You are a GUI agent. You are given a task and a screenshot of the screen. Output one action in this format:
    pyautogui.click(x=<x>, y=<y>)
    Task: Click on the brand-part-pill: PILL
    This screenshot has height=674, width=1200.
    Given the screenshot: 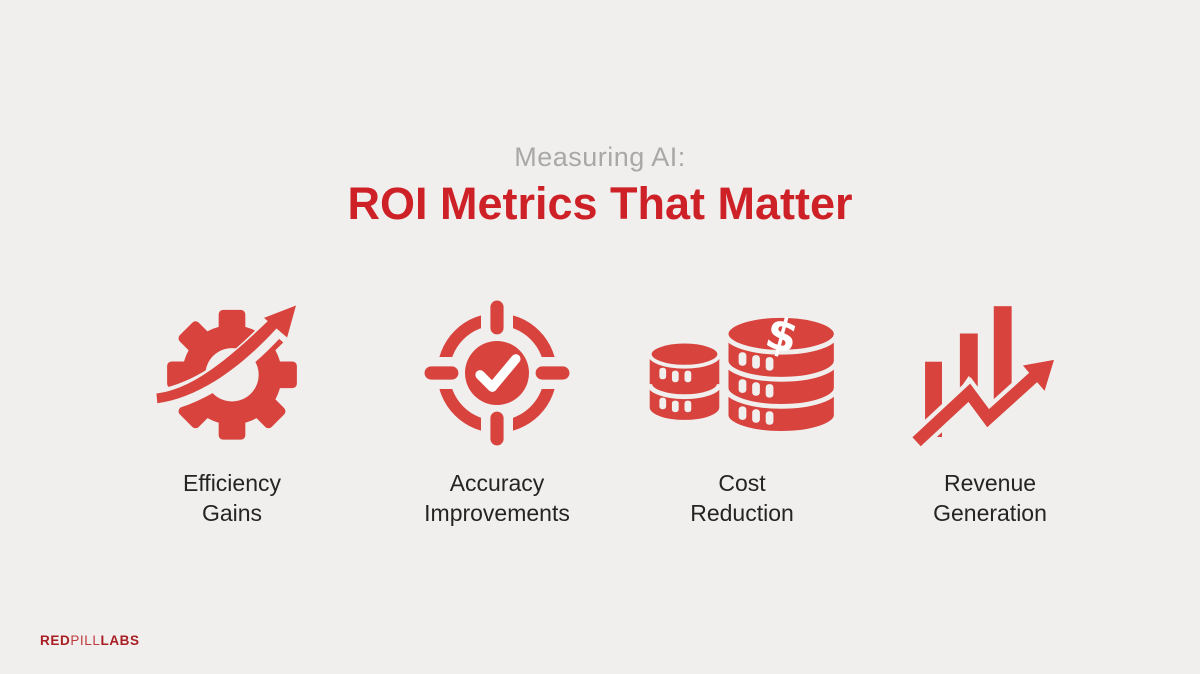 What is the action you would take?
    pyautogui.click(x=85, y=640)
    